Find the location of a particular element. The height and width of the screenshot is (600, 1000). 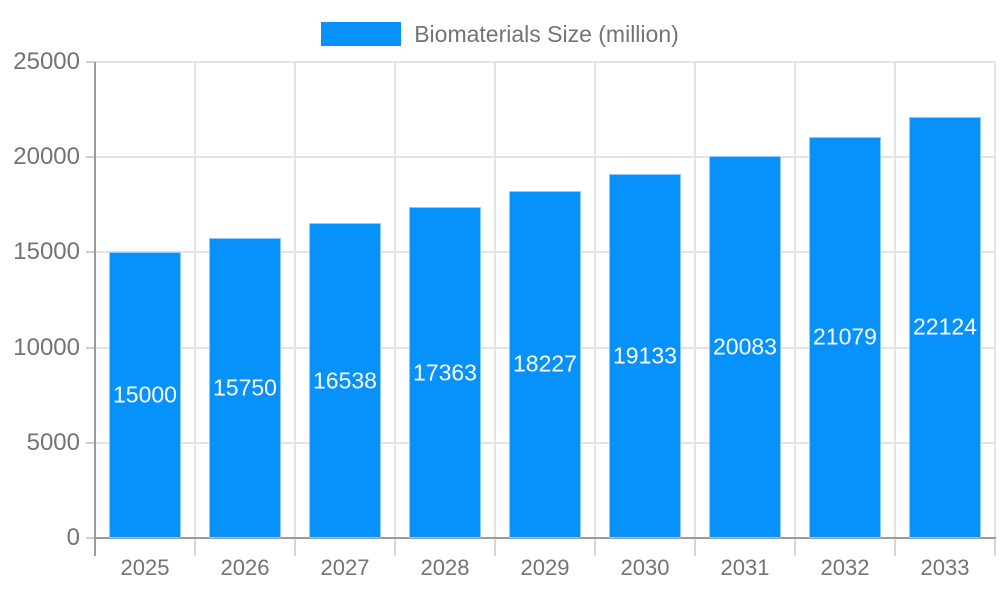

x-tick-label: 2025 is located at coordinates (145, 567).